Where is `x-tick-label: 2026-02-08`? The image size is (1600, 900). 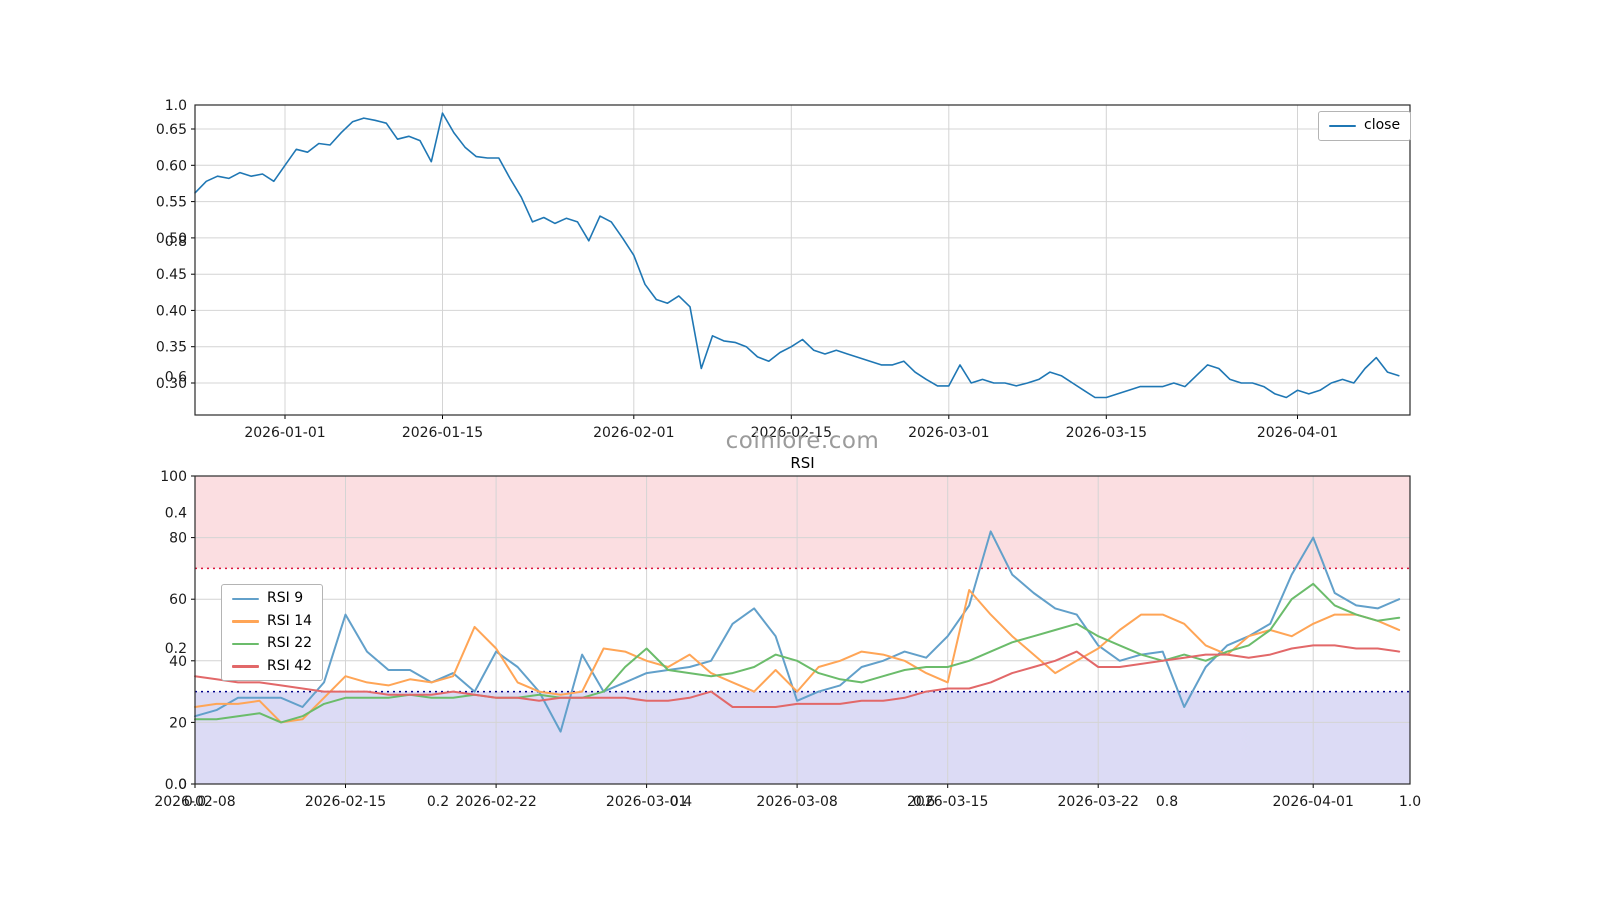 x-tick-label: 2026-02-08 is located at coordinates (194, 802).